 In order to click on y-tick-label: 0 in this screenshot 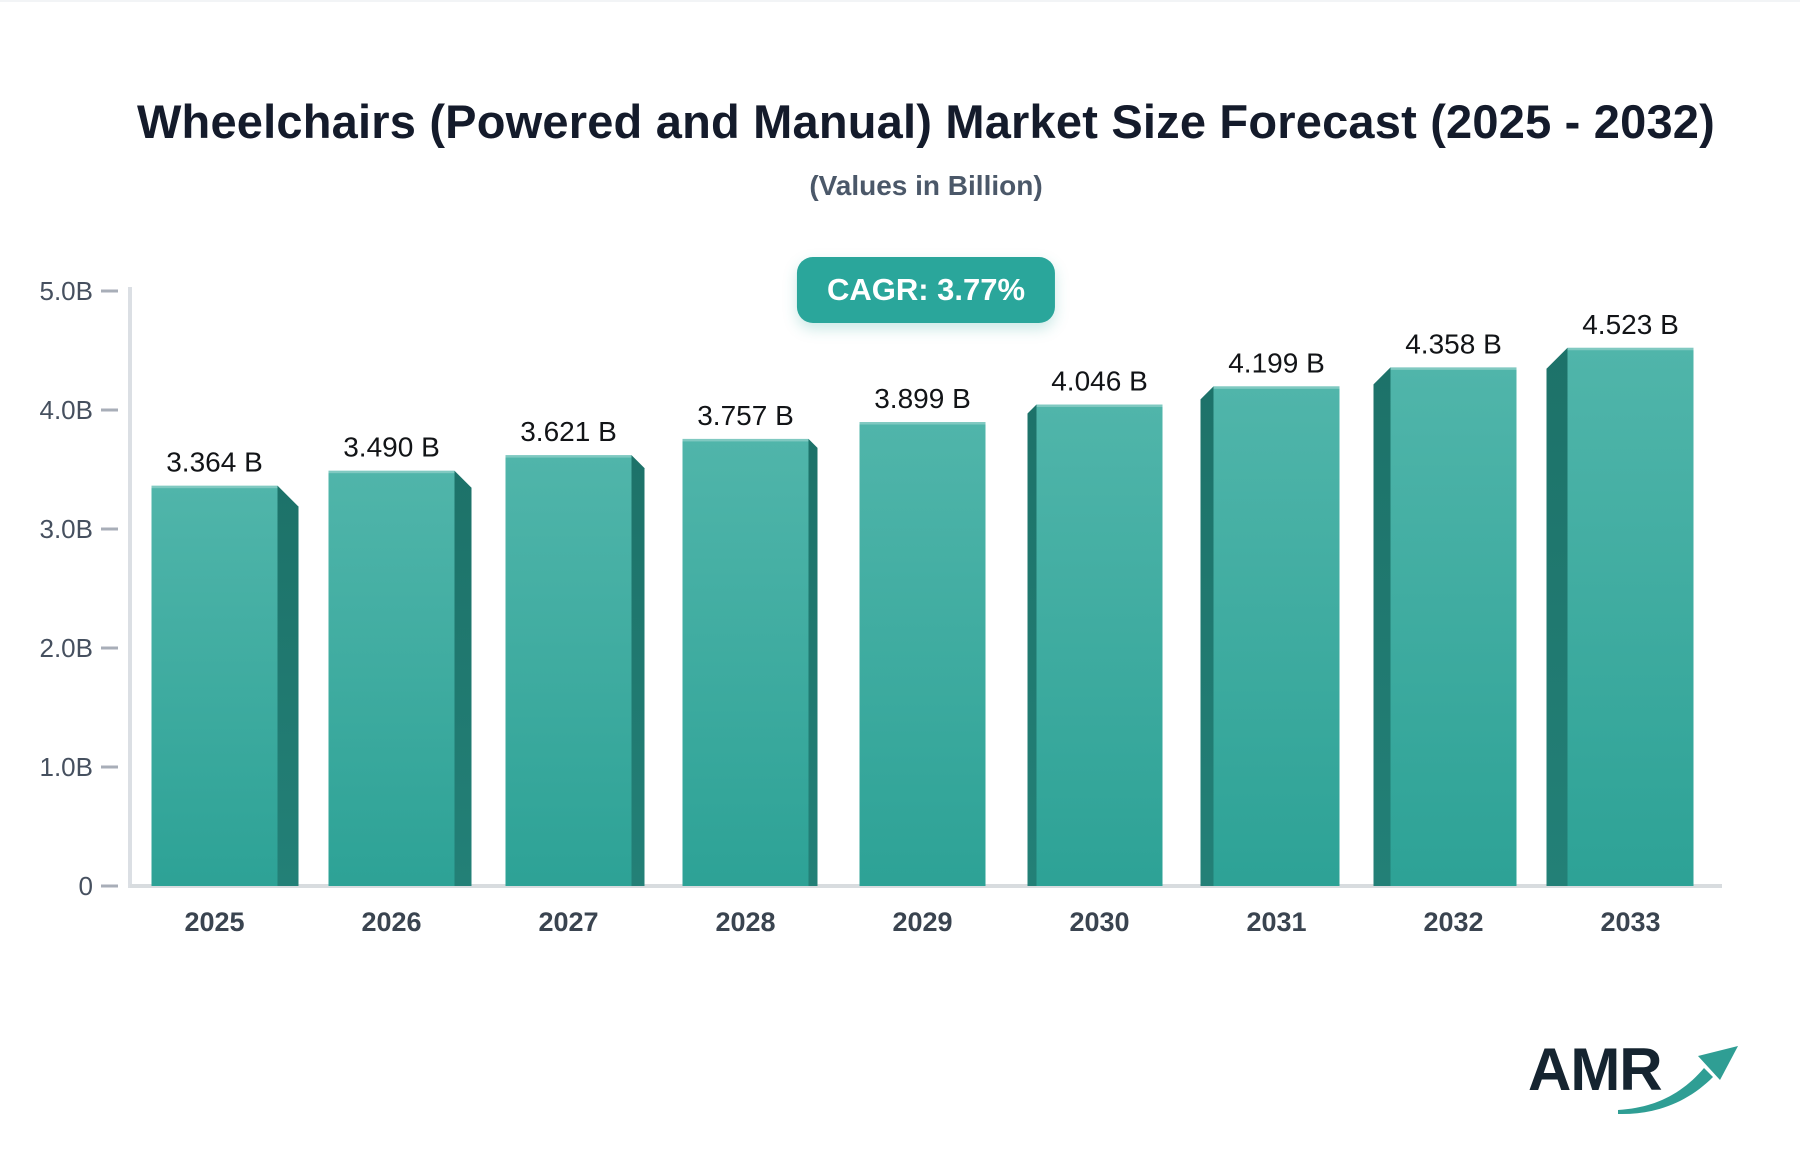, I will do `click(86, 886)`.